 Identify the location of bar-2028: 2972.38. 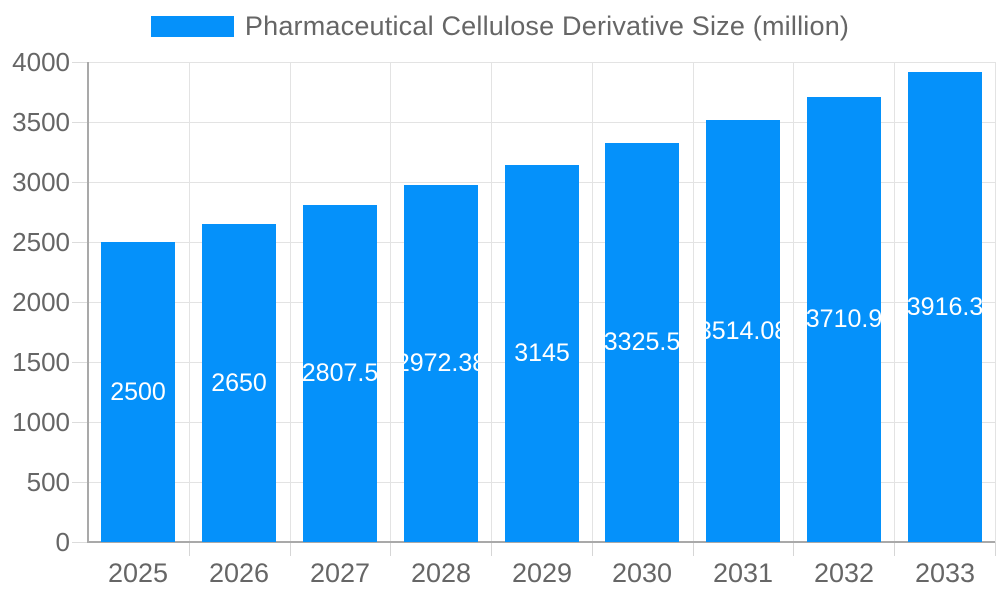
(441, 363).